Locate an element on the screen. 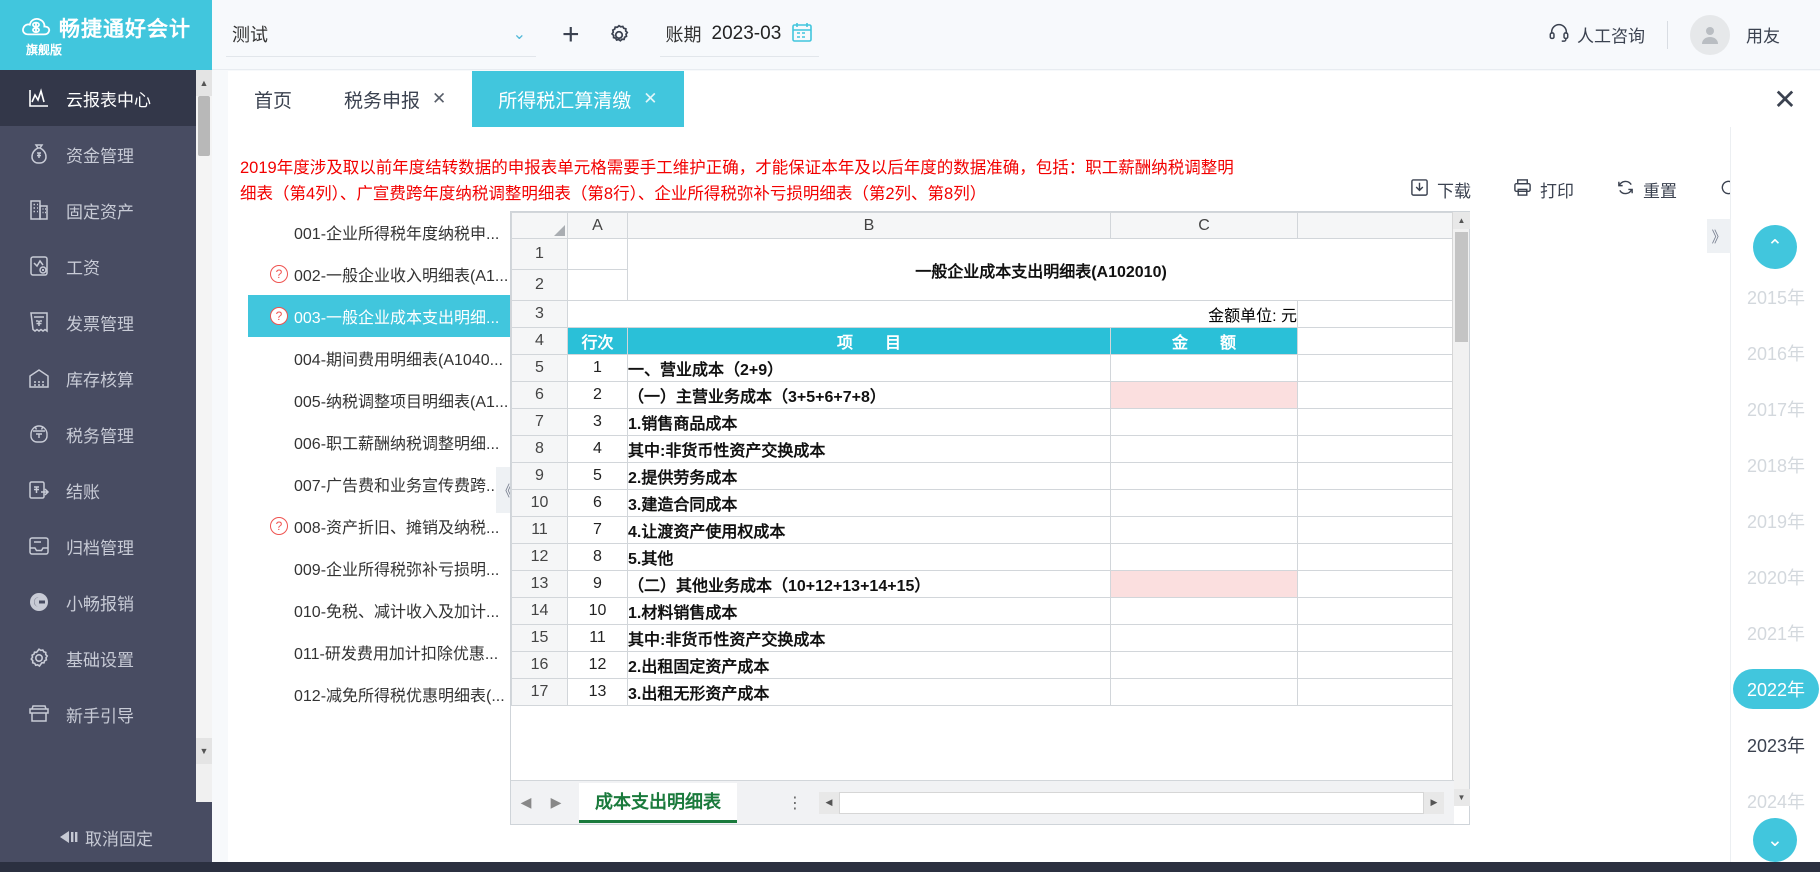 Image resolution: width=1820 pixels, height=872 pixels. row-header: 10 is located at coordinates (539, 503).